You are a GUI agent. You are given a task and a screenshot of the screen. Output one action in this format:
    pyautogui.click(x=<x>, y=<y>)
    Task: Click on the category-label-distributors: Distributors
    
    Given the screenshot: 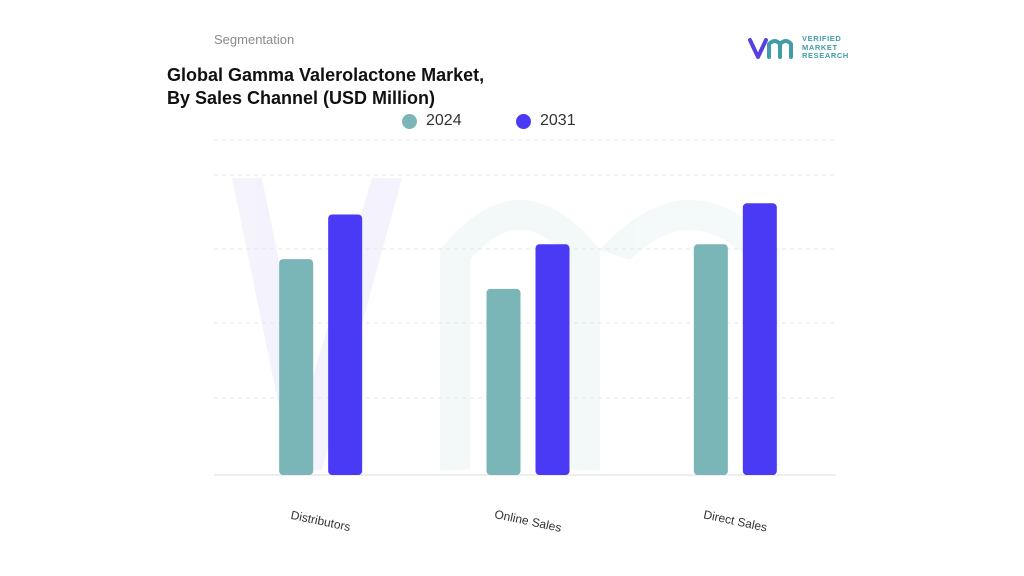 What is the action you would take?
    pyautogui.click(x=321, y=521)
    